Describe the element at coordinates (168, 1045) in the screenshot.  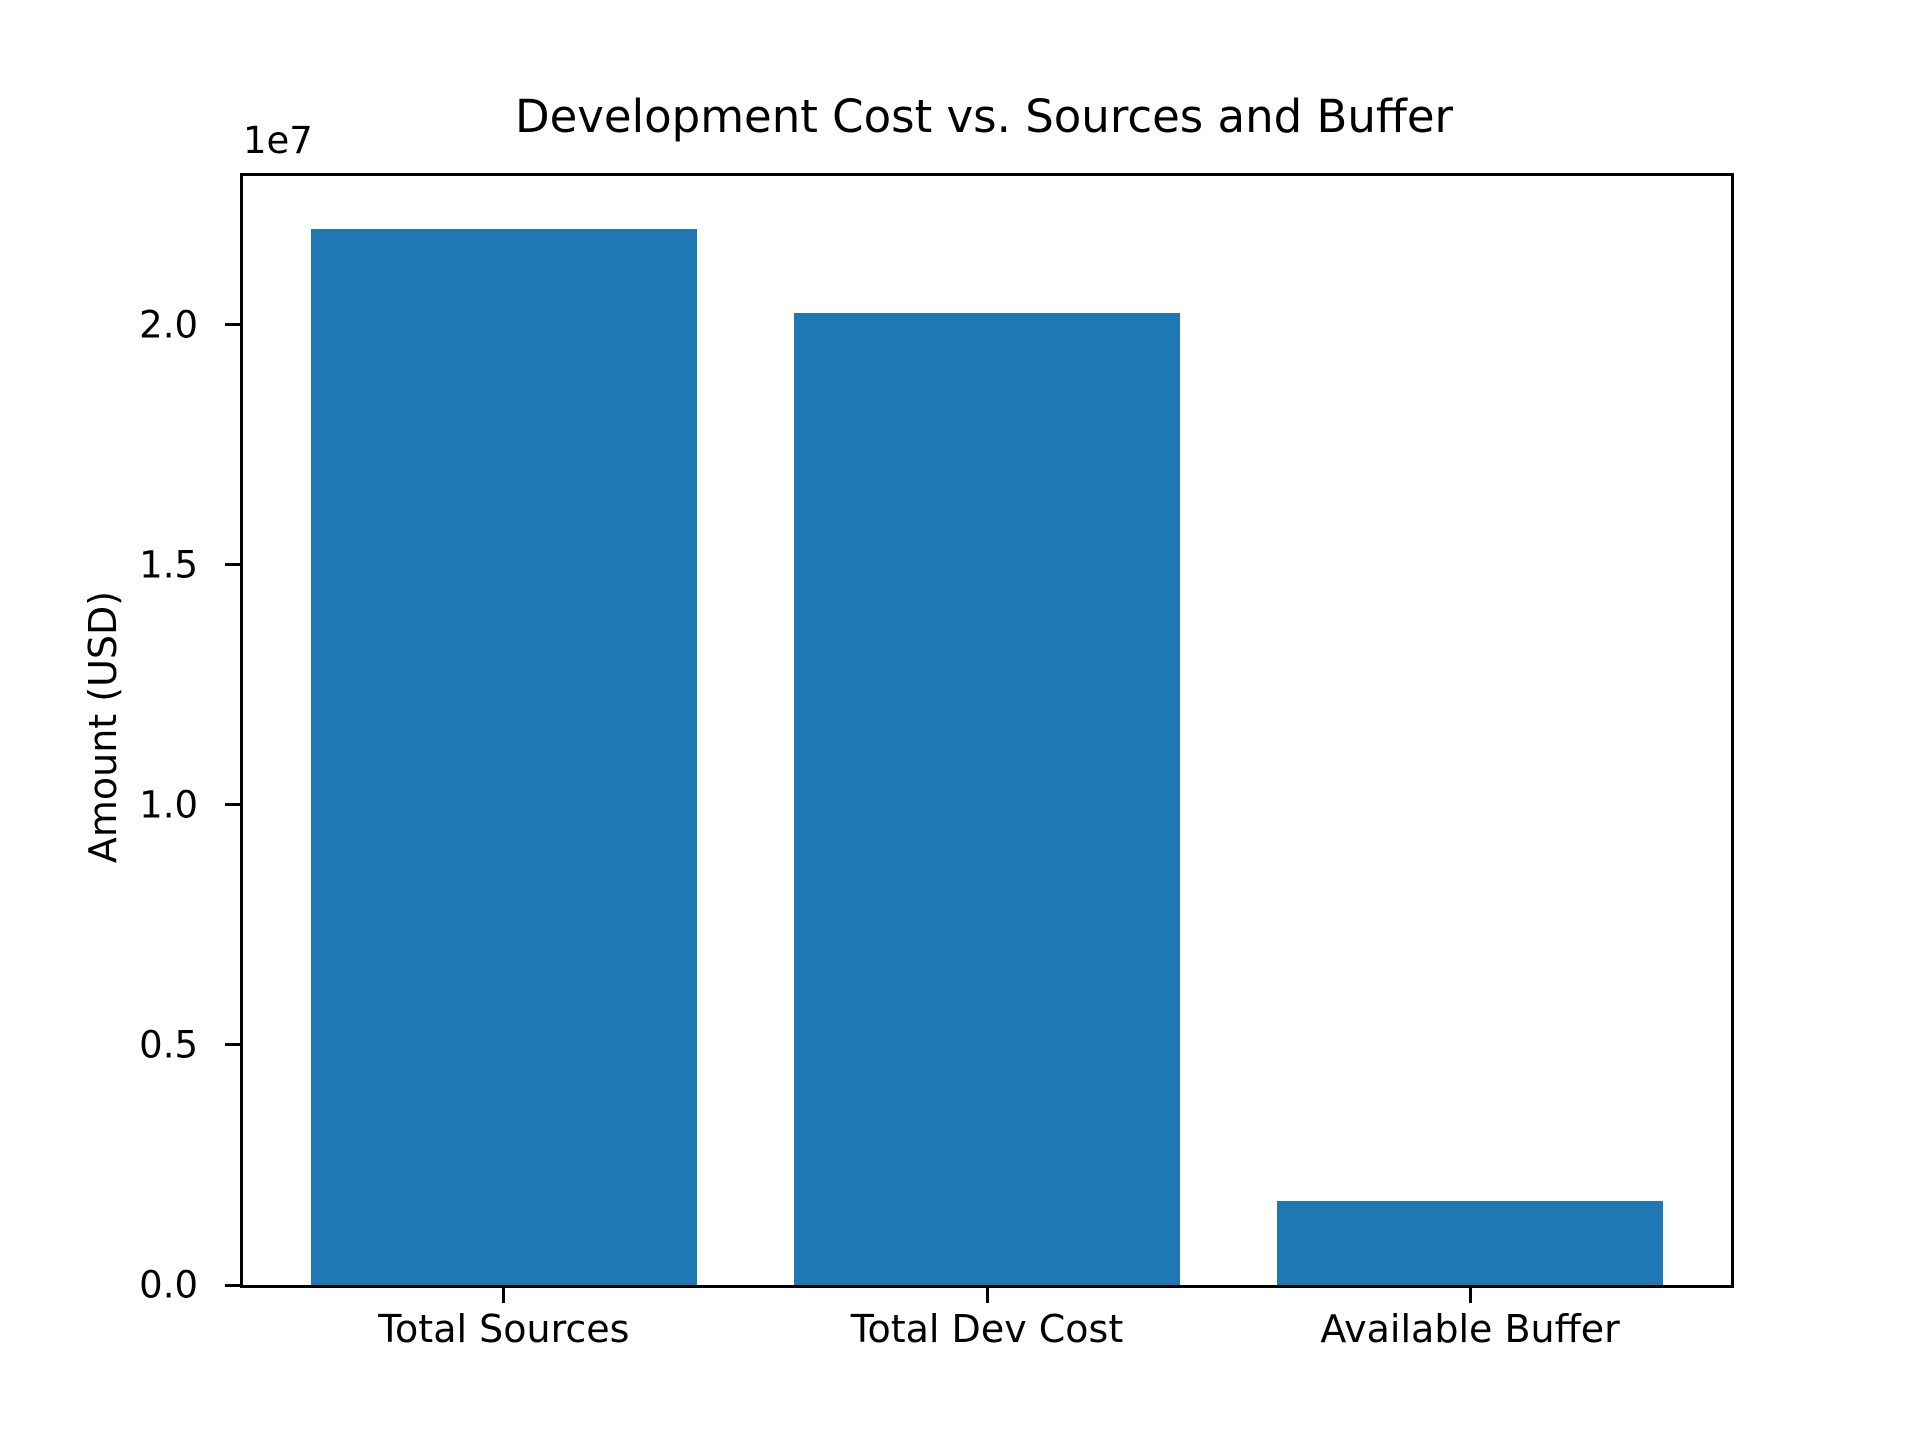
I see `y-tick-label-0-5: 0.5` at that location.